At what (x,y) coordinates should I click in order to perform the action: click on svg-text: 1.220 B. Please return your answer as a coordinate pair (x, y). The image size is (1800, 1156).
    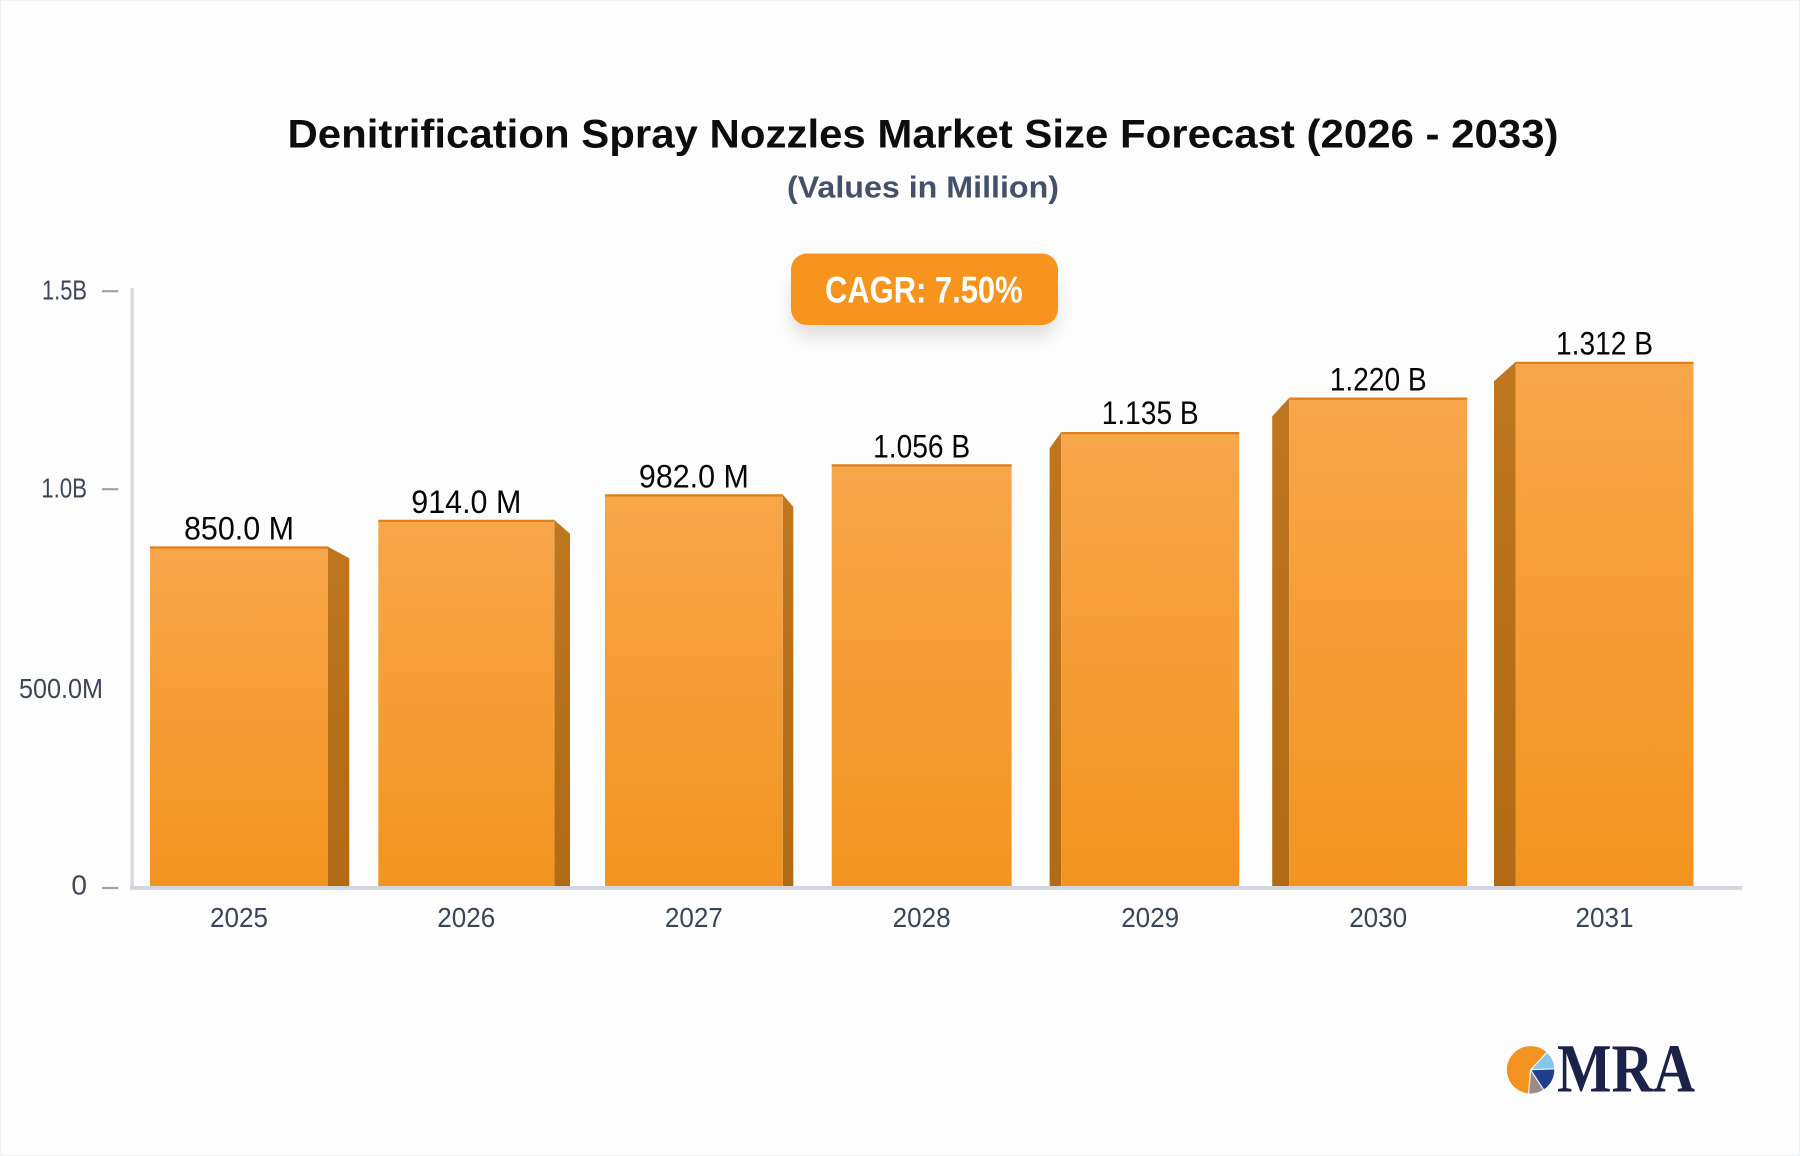
    Looking at the image, I should click on (1378, 379).